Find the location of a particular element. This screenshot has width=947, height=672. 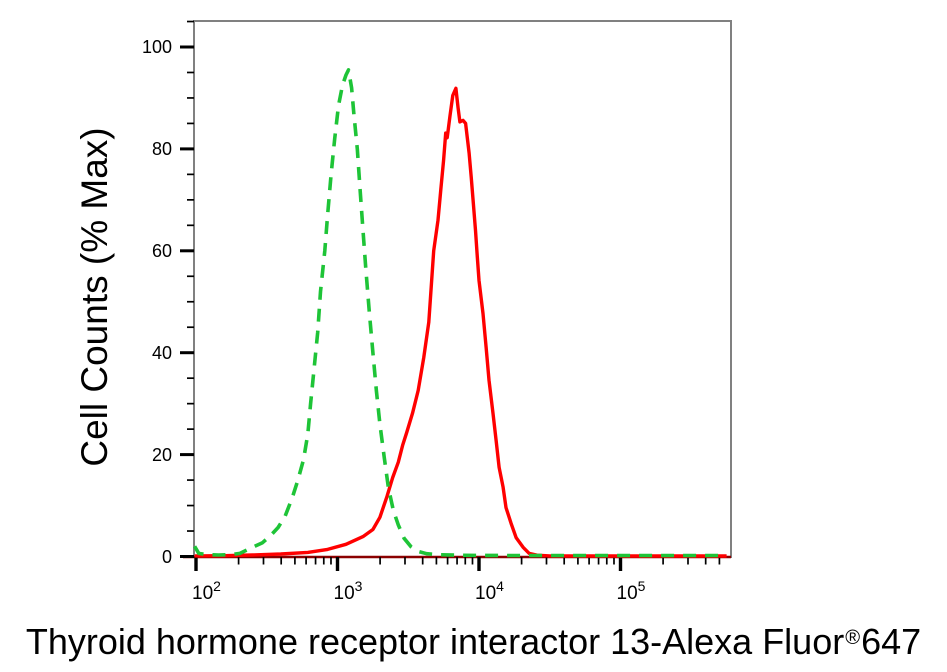

x-axis-title-suffix: 647 is located at coordinates (891, 641).